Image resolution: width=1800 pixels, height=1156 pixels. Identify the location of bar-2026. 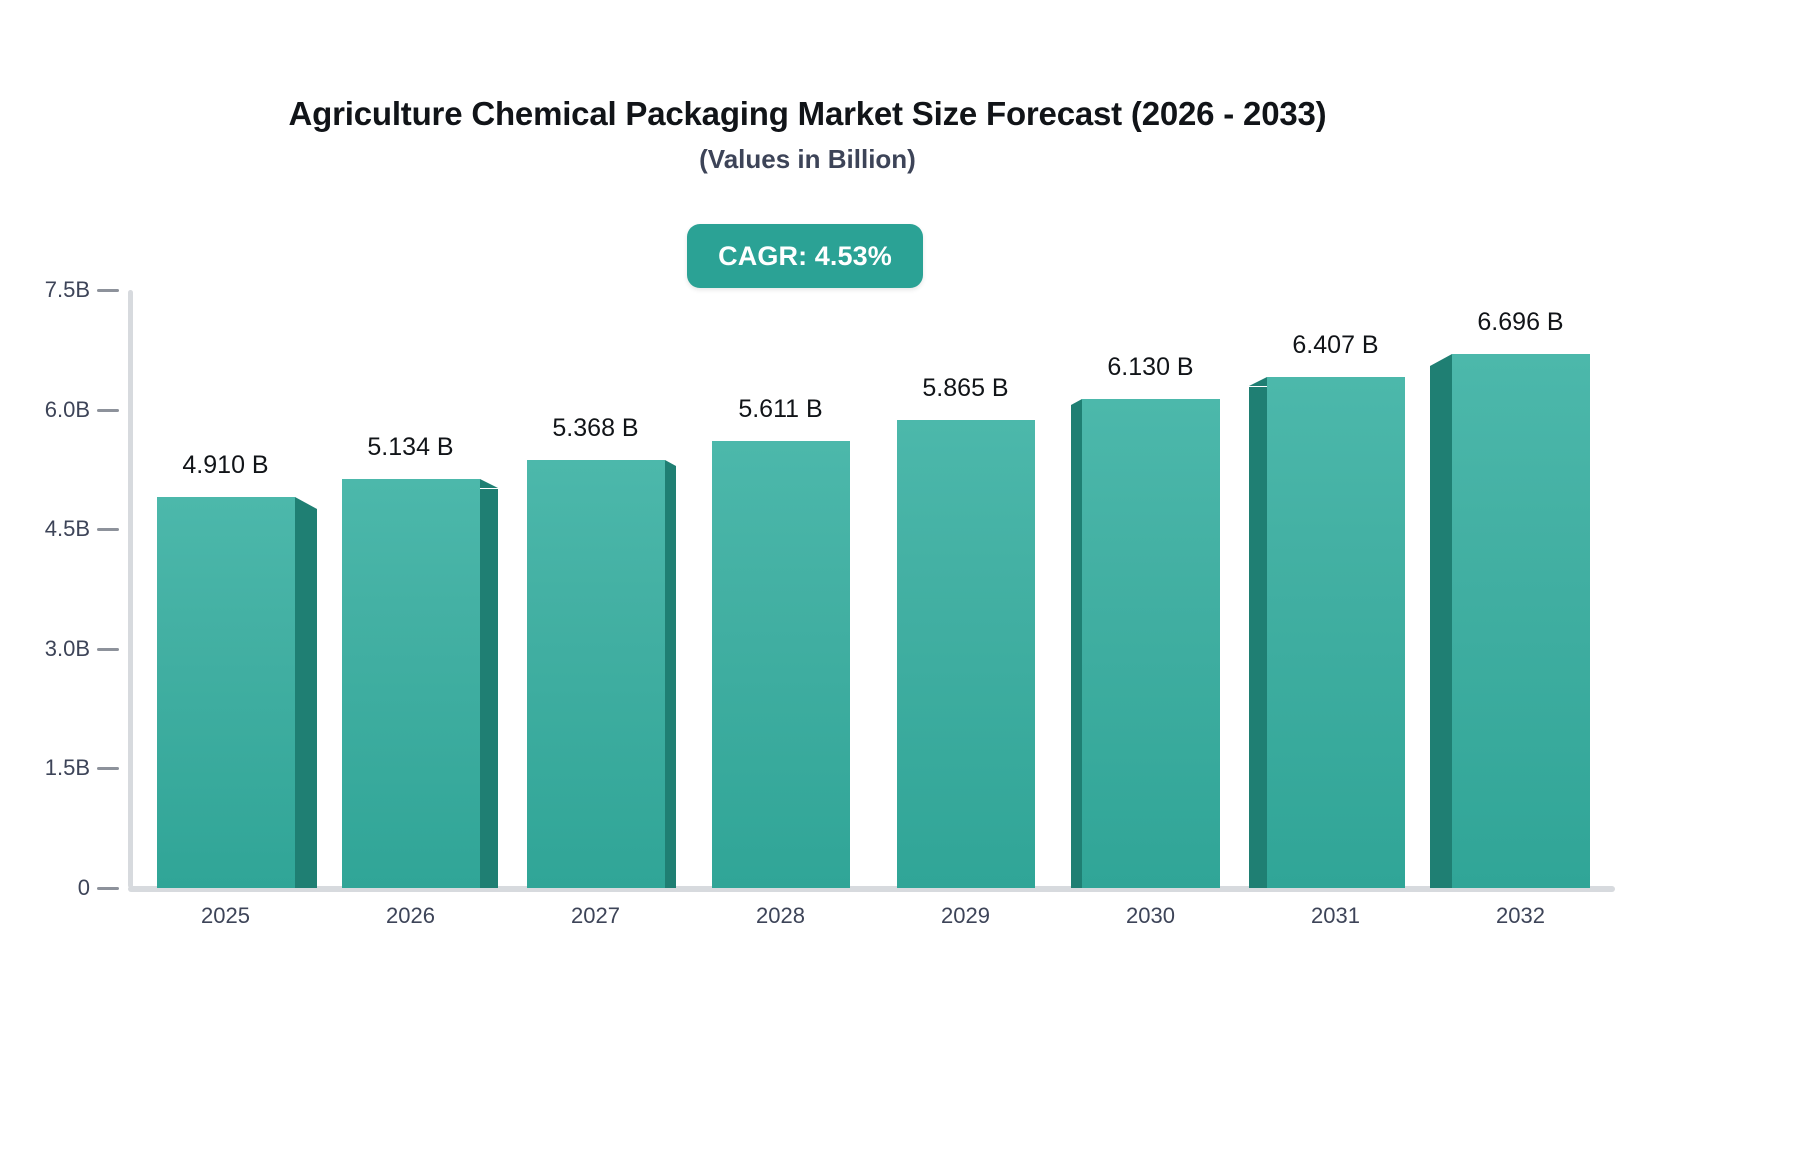
(419, 683).